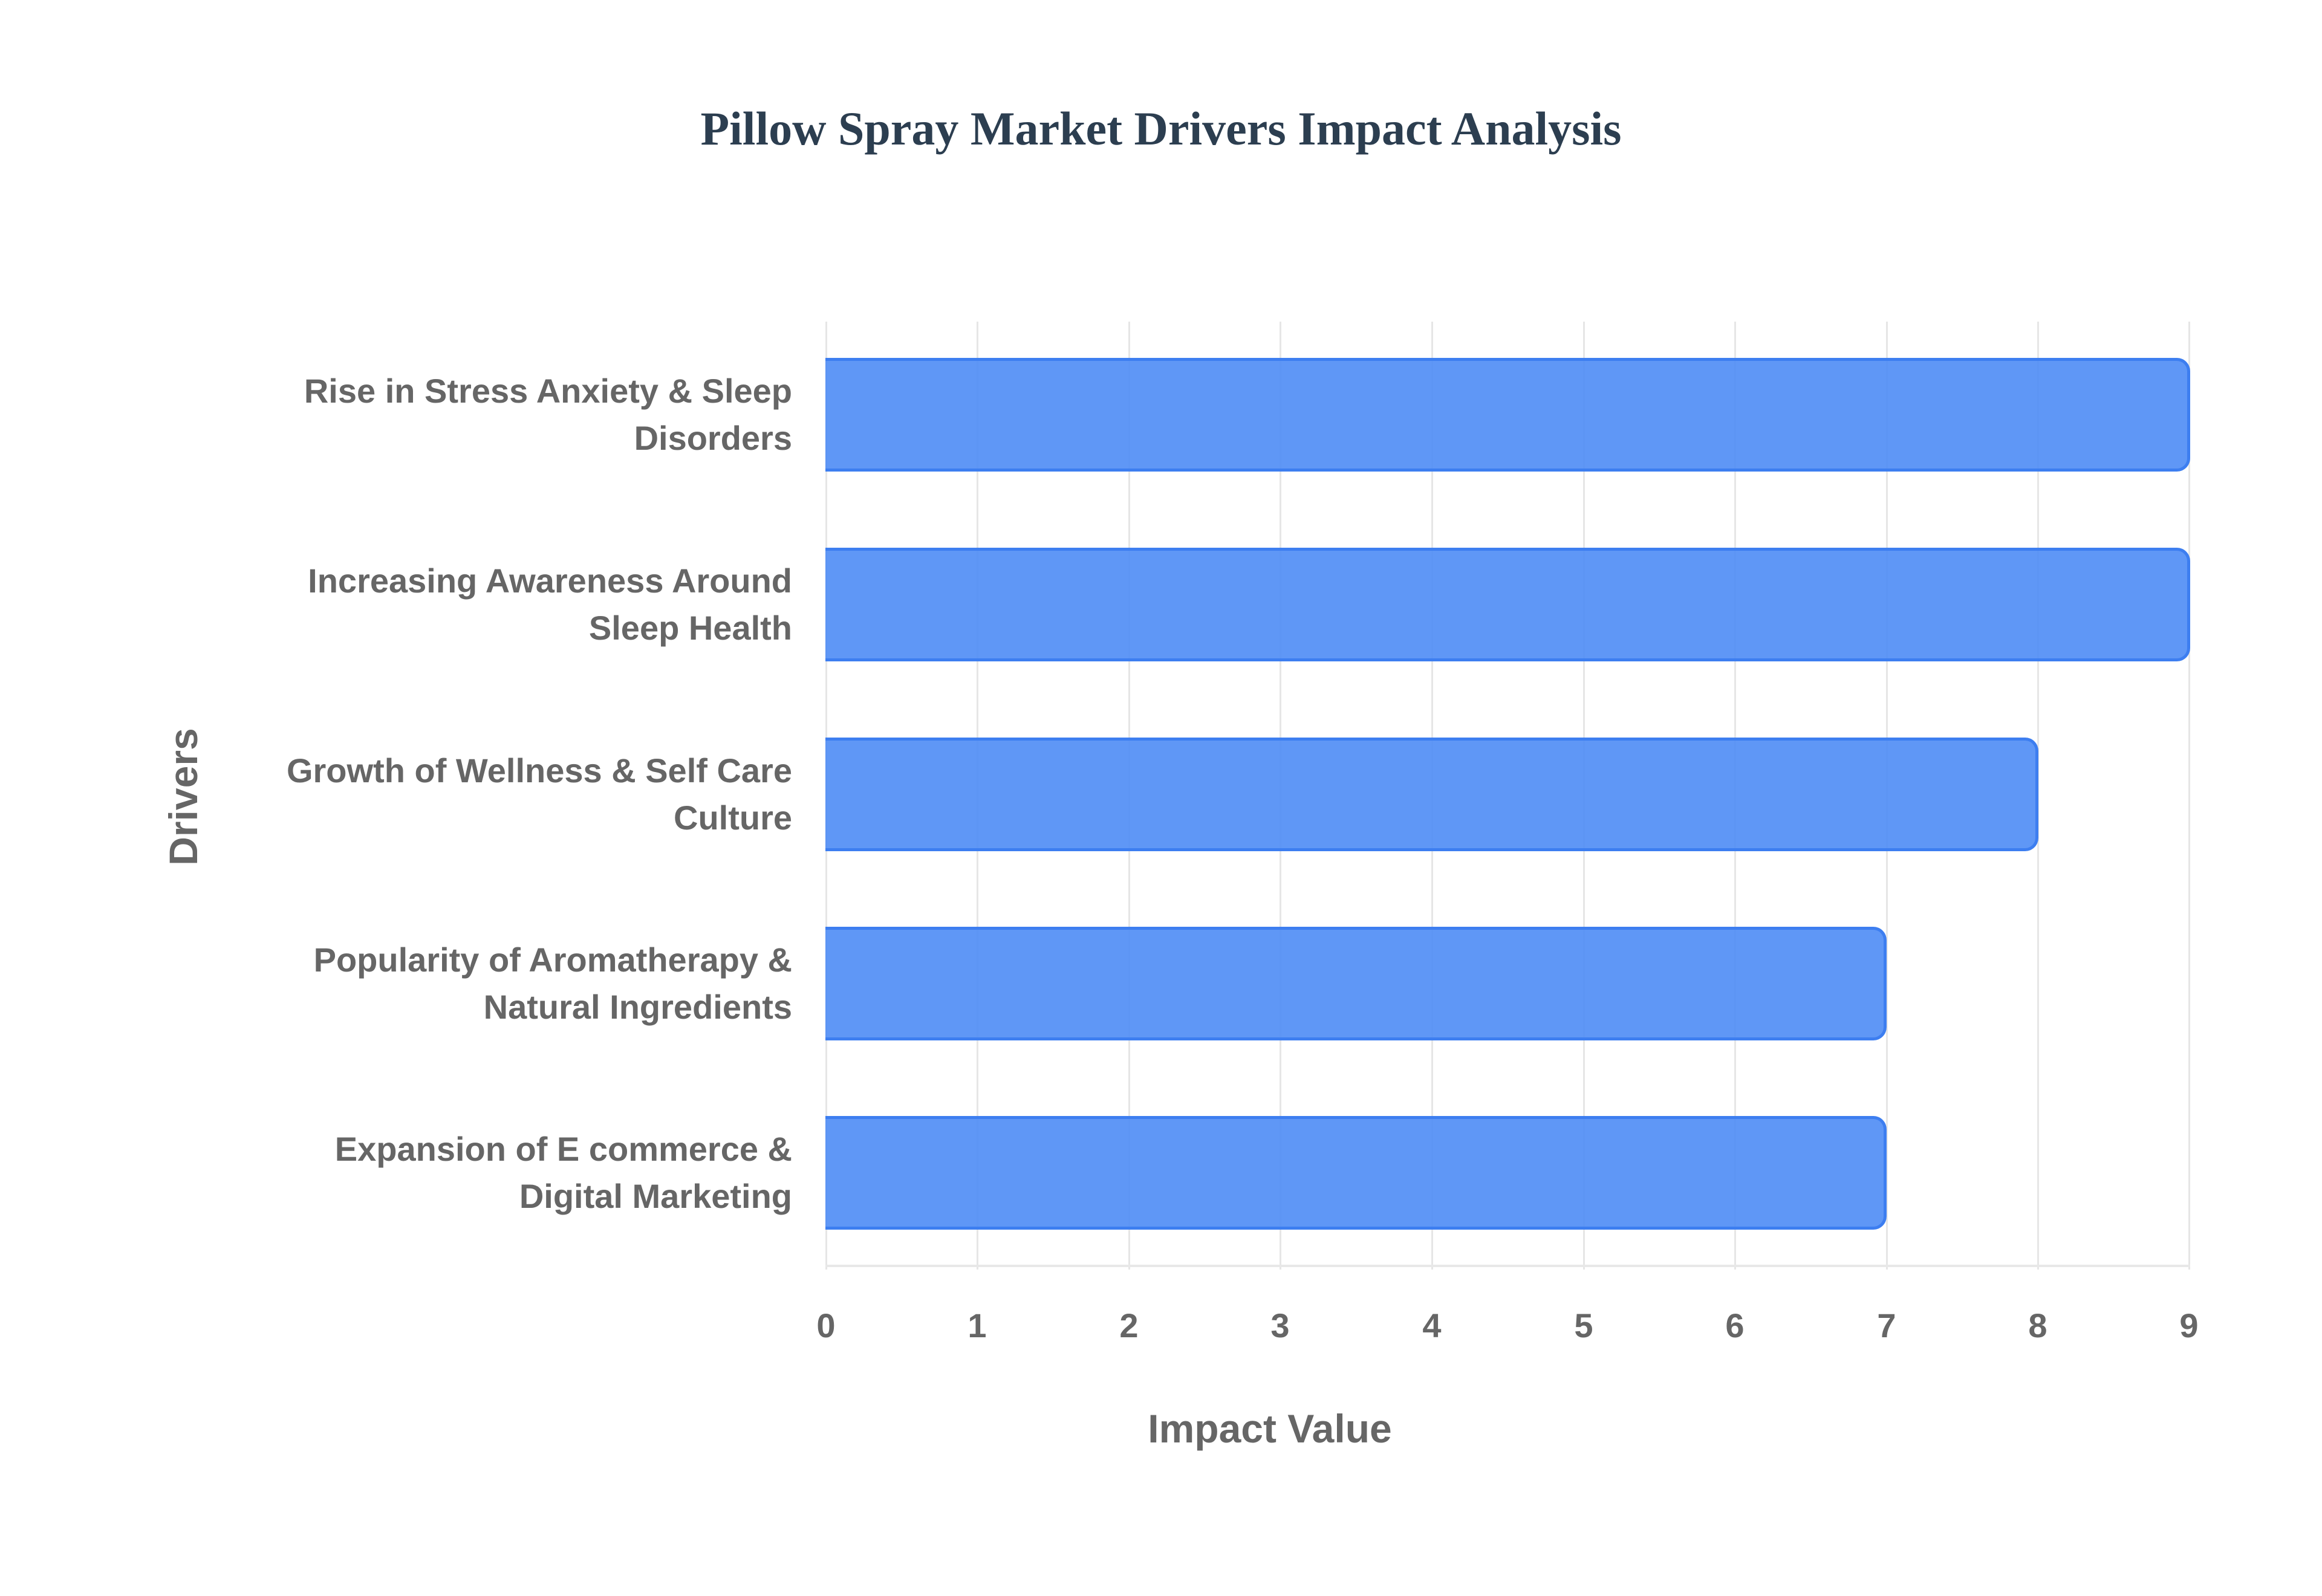  Describe the element at coordinates (1735, 1325) in the screenshot. I see `x-tick-6: 6` at that location.